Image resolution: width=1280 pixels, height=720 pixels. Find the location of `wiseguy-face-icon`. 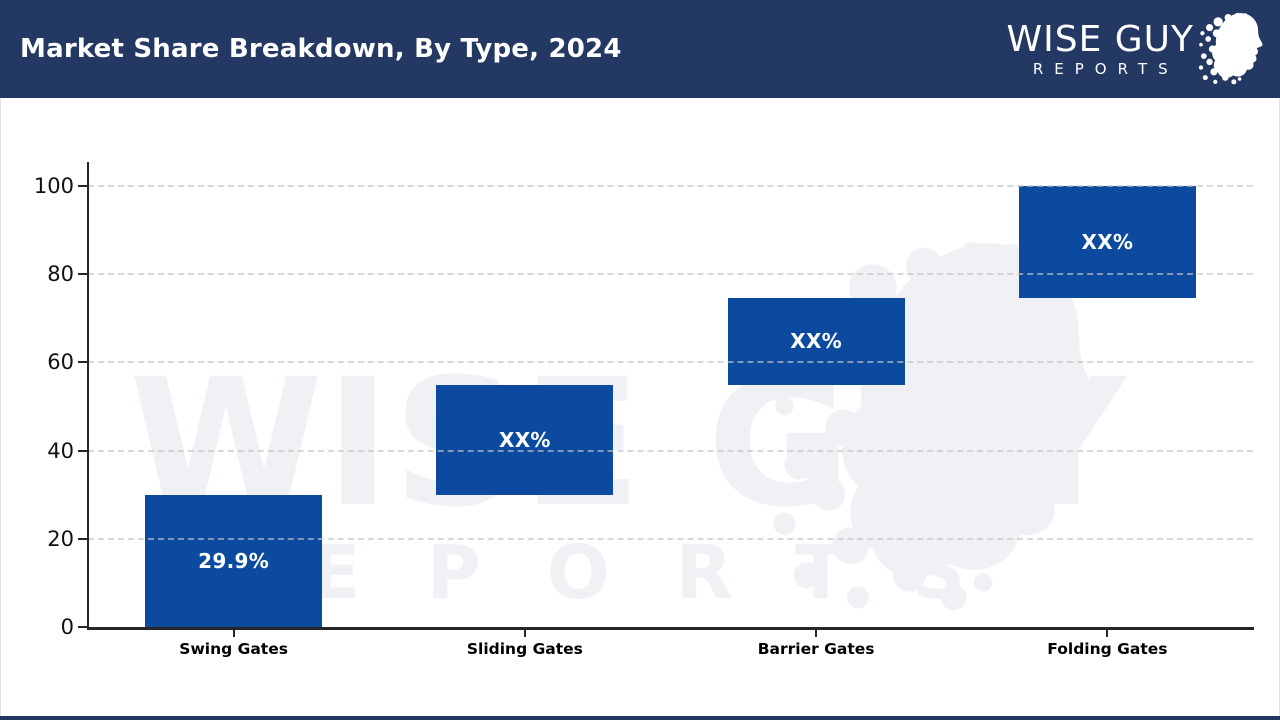

wiseguy-face-icon is located at coordinates (1231, 49).